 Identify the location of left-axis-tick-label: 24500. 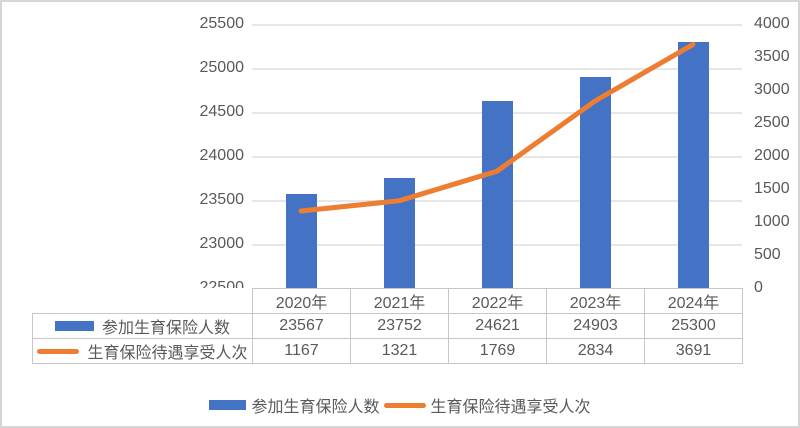
(222, 111).